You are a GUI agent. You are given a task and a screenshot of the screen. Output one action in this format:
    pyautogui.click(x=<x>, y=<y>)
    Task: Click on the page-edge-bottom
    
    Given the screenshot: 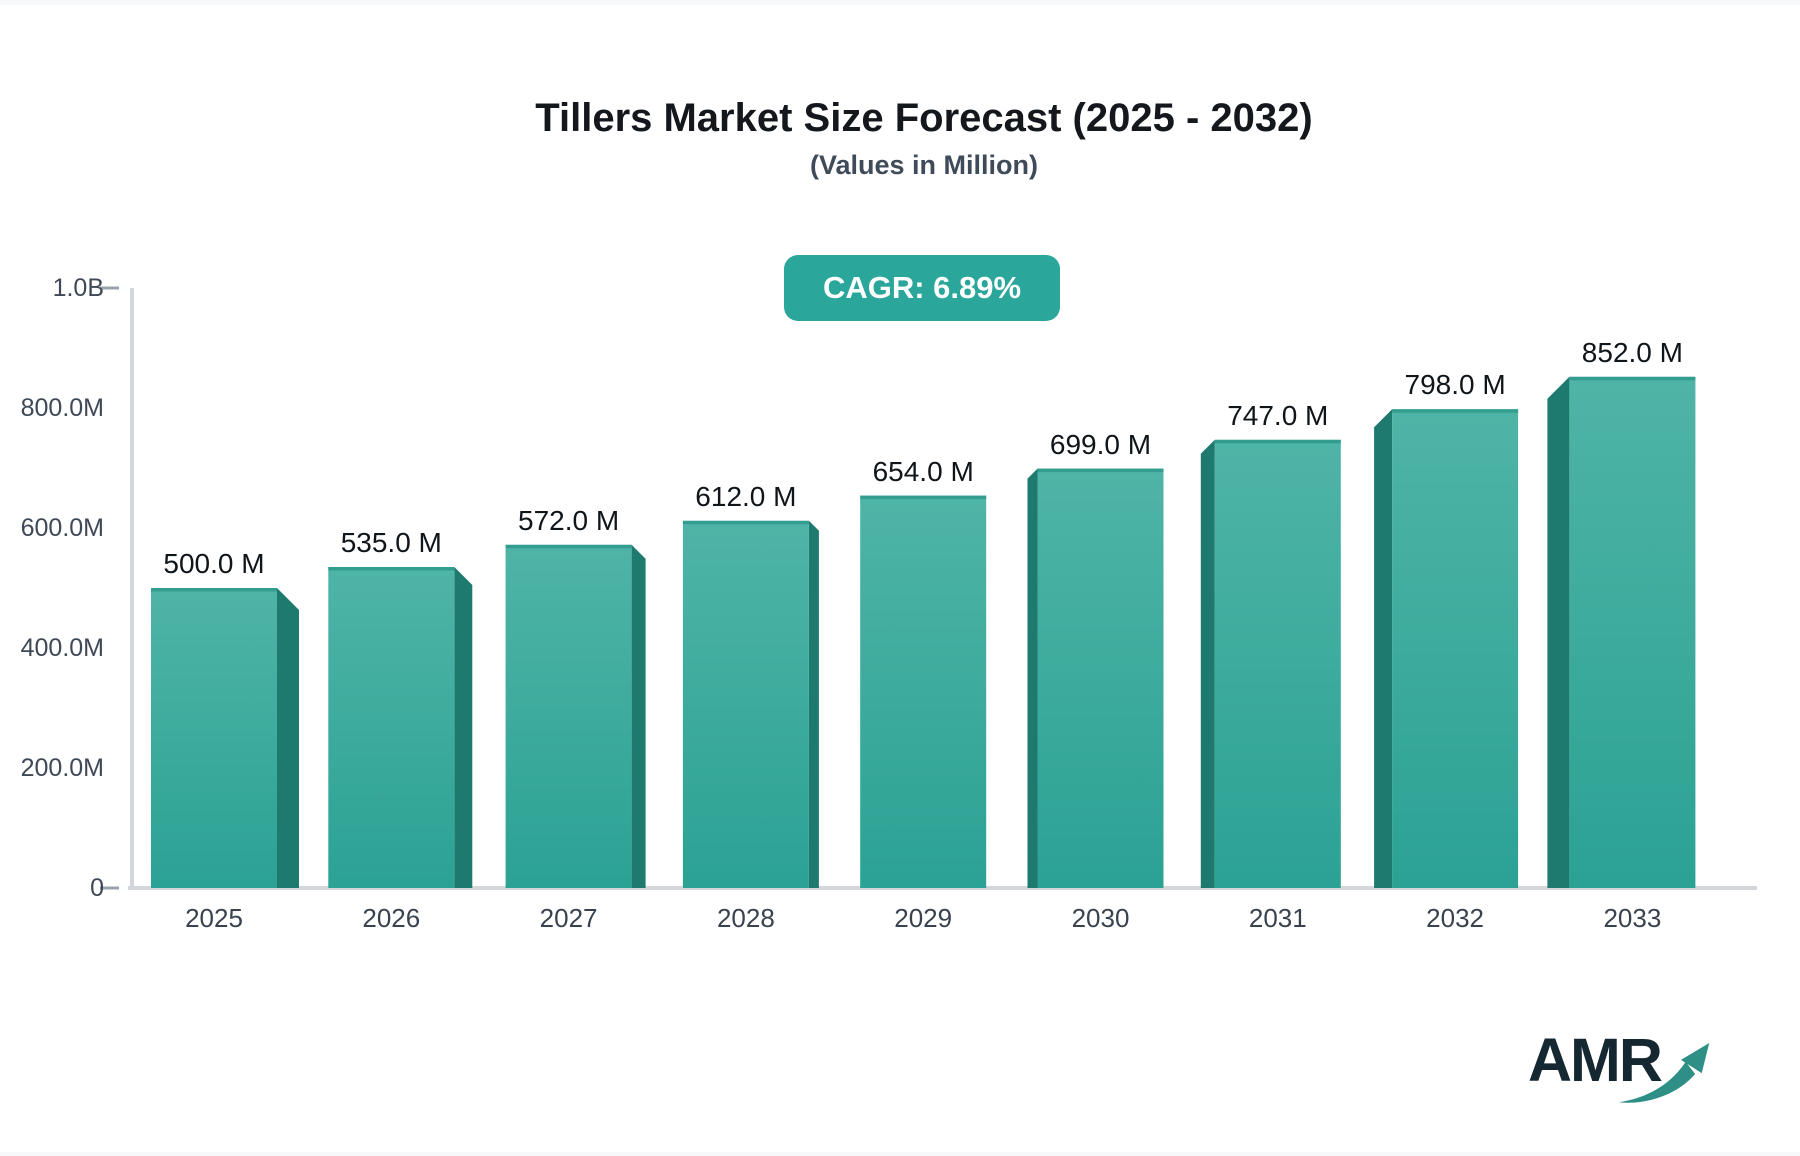 What is the action you would take?
    pyautogui.click(x=900, y=1154)
    